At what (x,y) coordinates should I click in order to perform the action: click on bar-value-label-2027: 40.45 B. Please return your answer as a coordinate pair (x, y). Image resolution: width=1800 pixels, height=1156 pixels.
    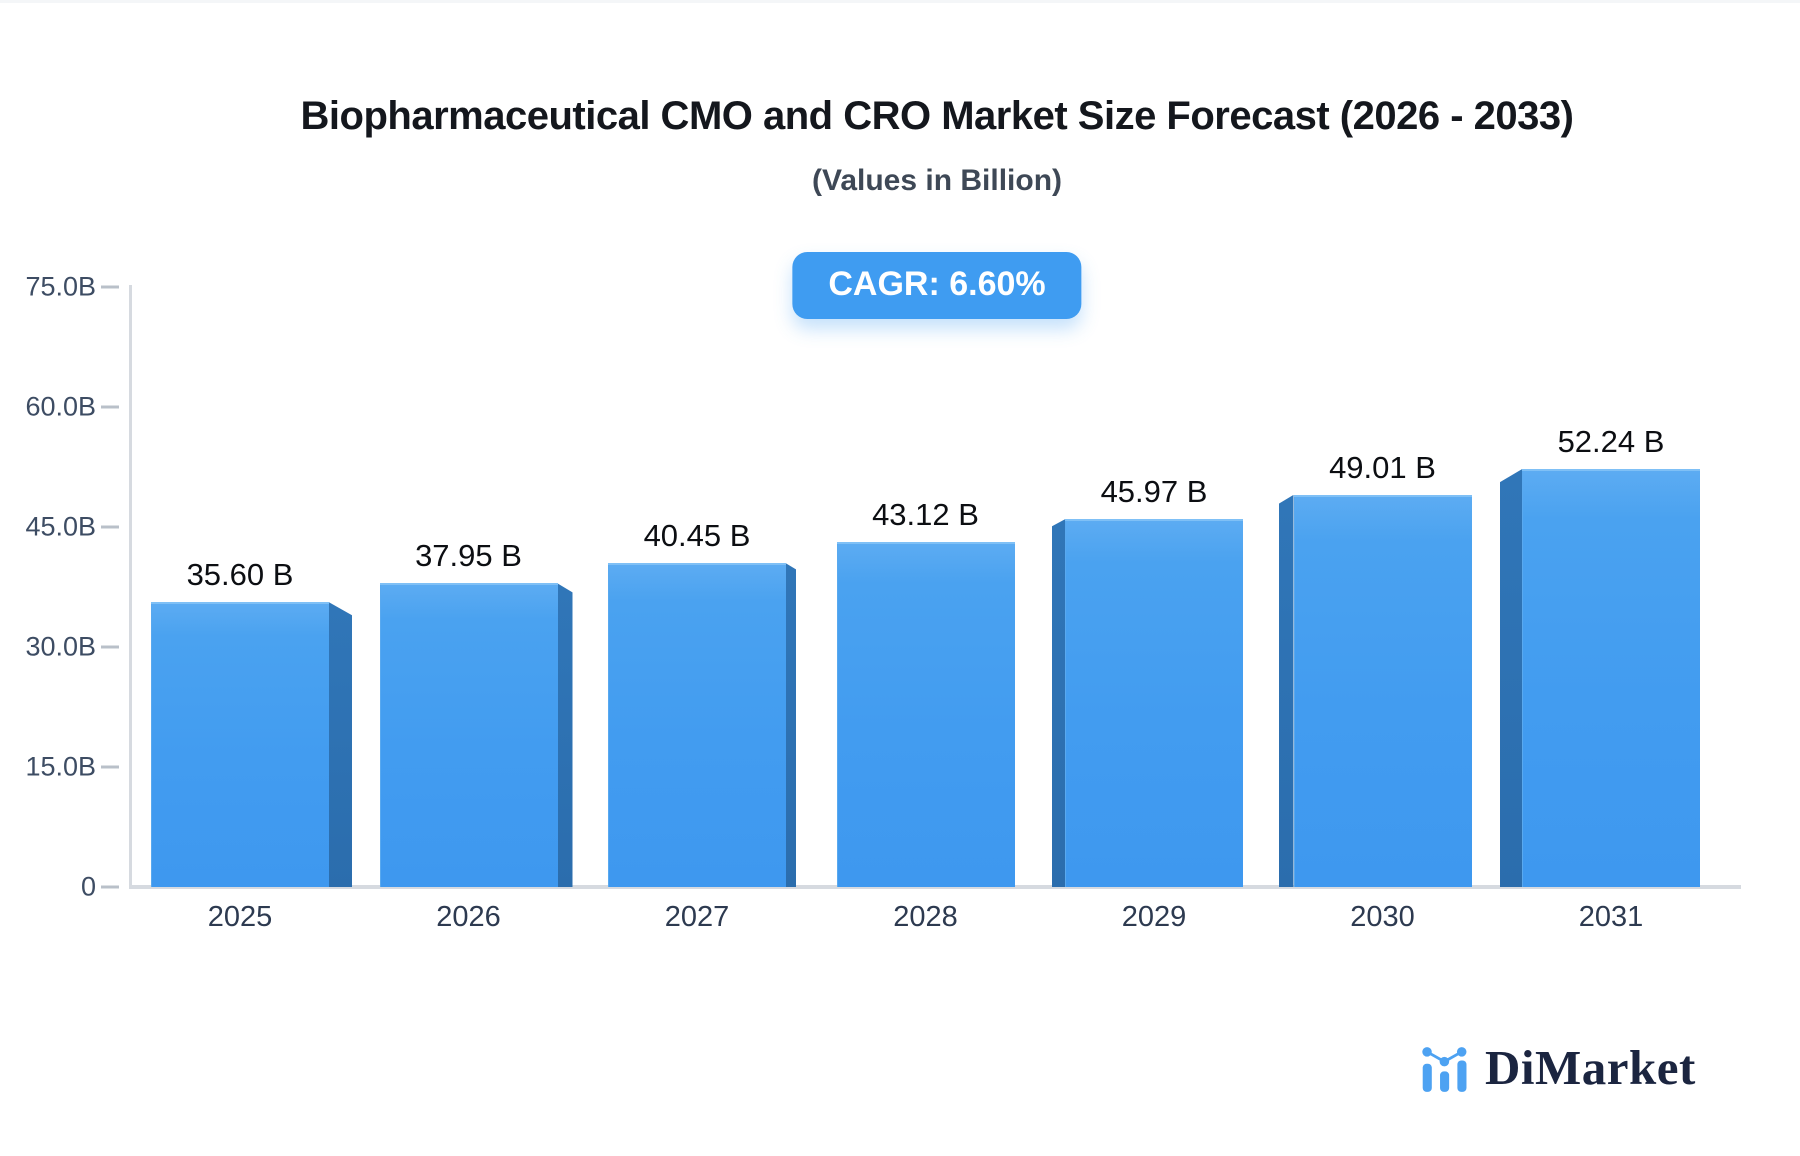
    Looking at the image, I should click on (697, 536).